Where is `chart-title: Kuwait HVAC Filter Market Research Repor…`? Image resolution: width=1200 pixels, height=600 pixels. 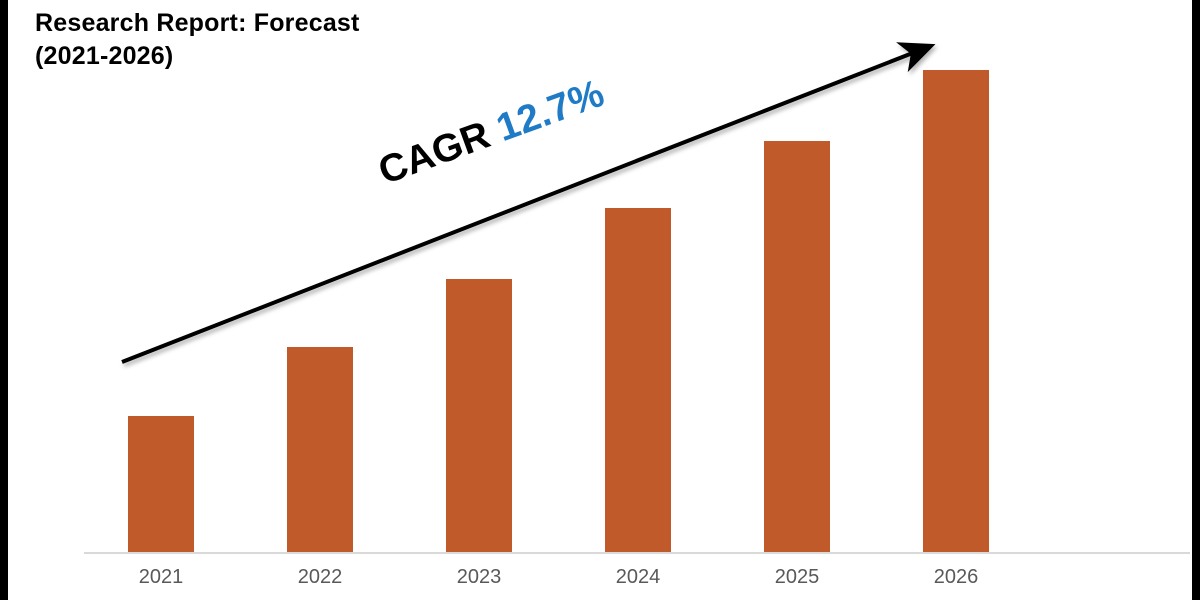
chart-title: Kuwait HVAC Filter Market Research Repor… is located at coordinates (197, 36).